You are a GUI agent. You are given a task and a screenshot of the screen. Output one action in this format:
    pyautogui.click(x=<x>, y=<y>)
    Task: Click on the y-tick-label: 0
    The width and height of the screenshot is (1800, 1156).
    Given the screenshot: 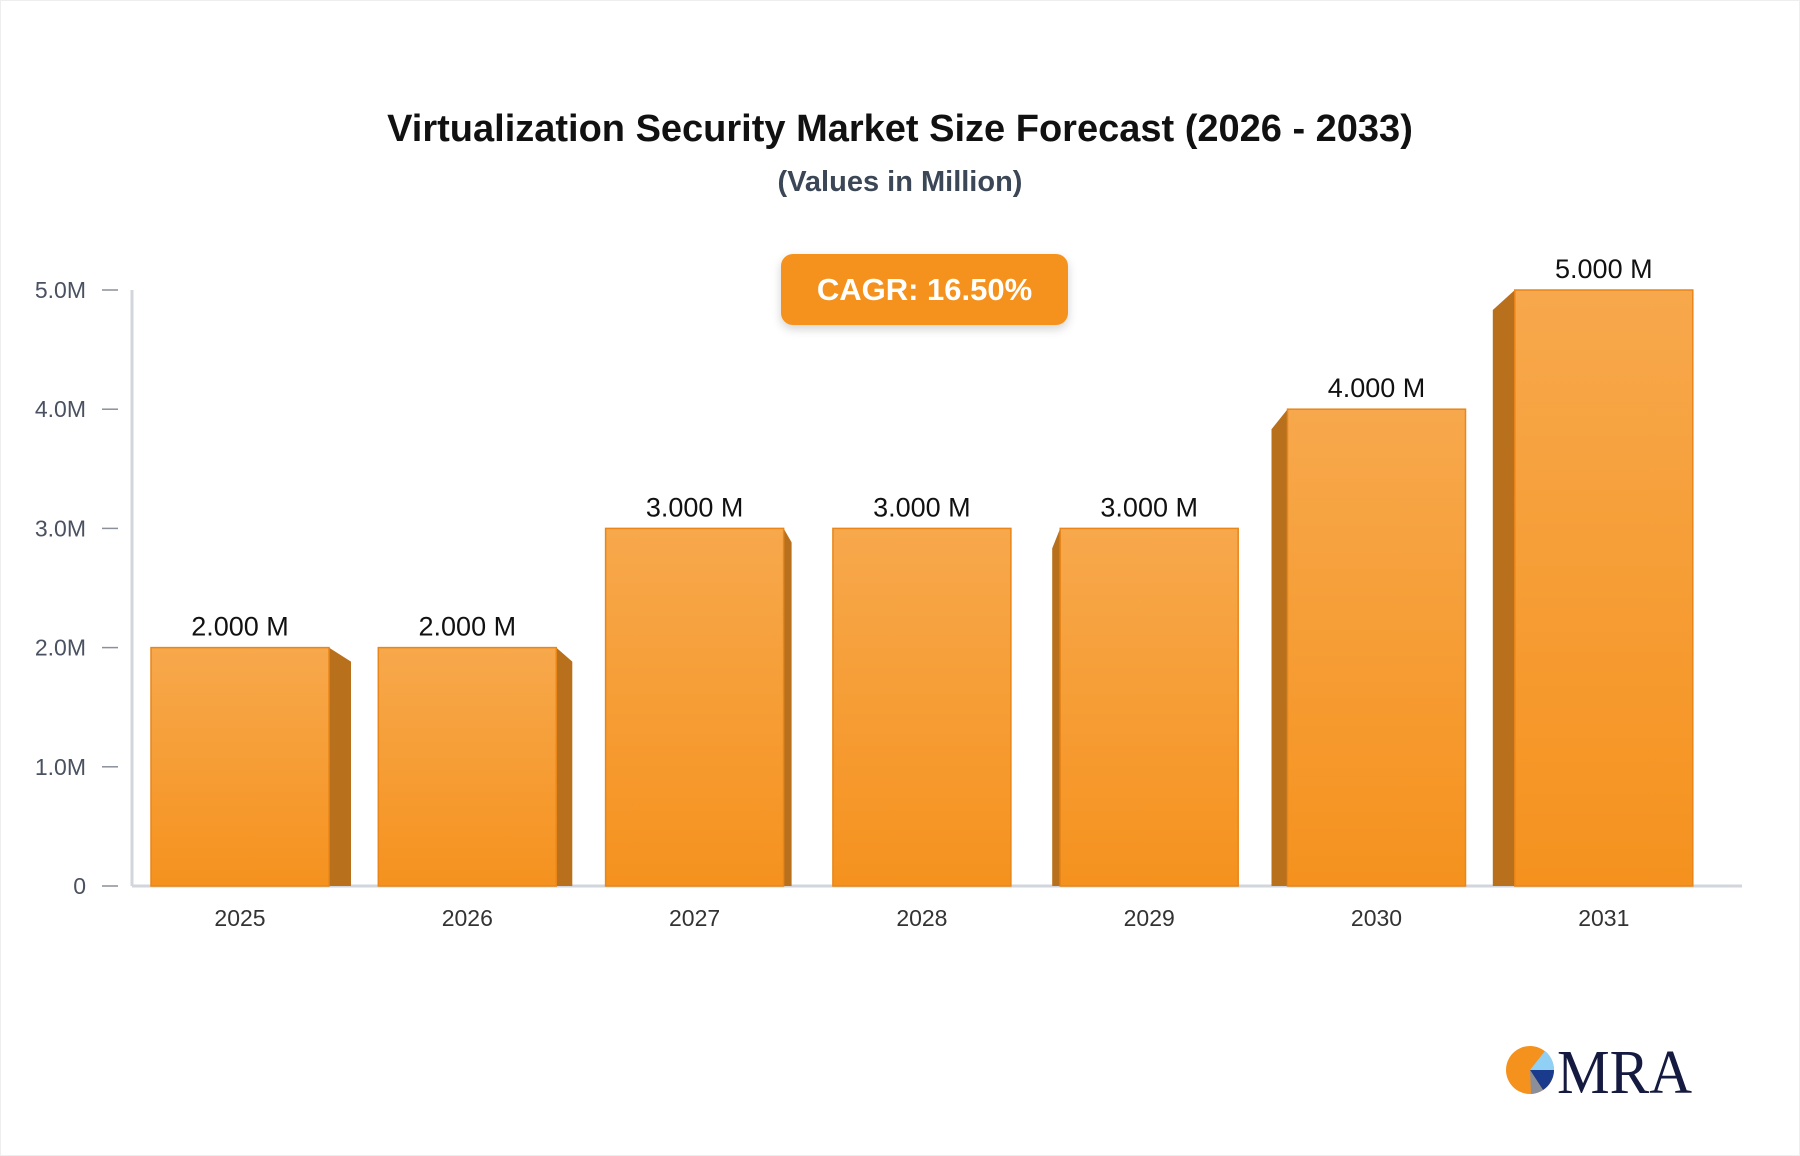 What is the action you would take?
    pyautogui.click(x=79, y=886)
    